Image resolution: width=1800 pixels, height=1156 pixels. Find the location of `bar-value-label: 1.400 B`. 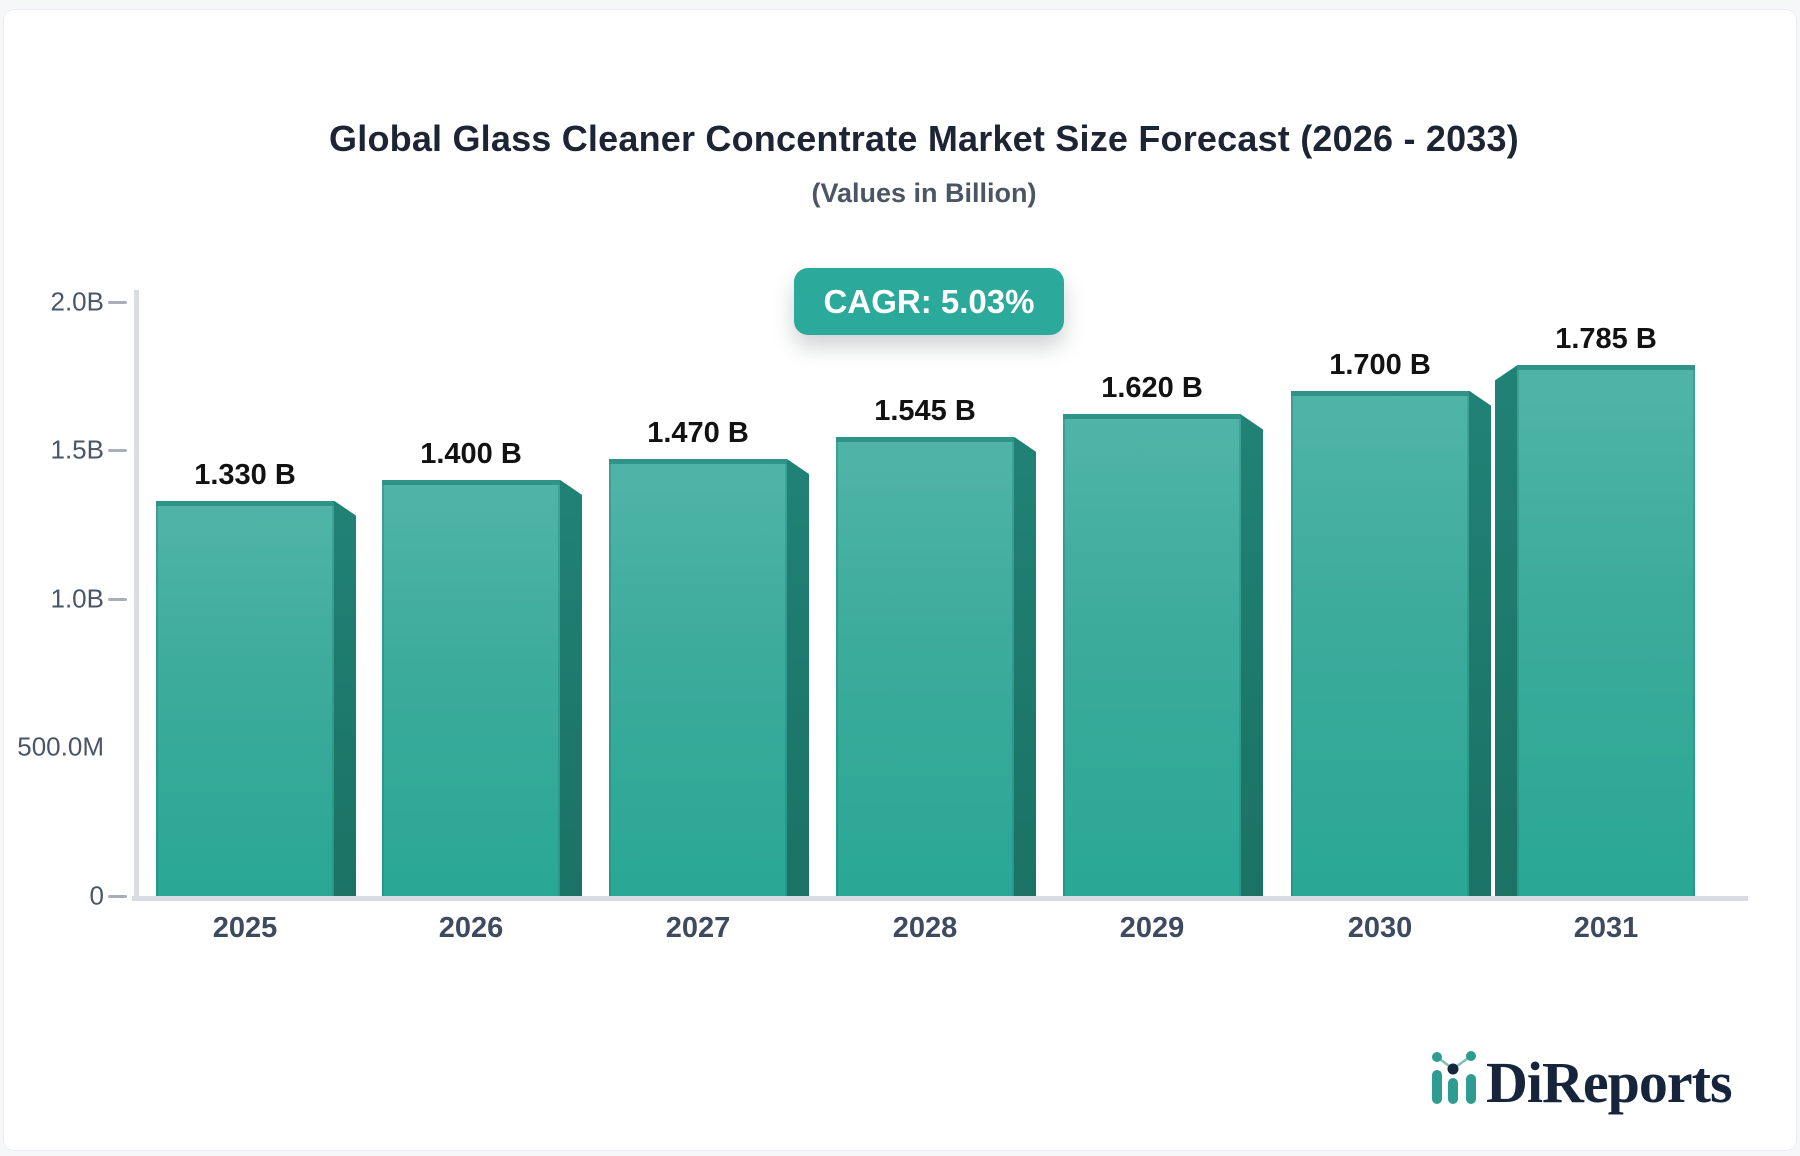

bar-value-label: 1.400 B is located at coordinates (471, 453).